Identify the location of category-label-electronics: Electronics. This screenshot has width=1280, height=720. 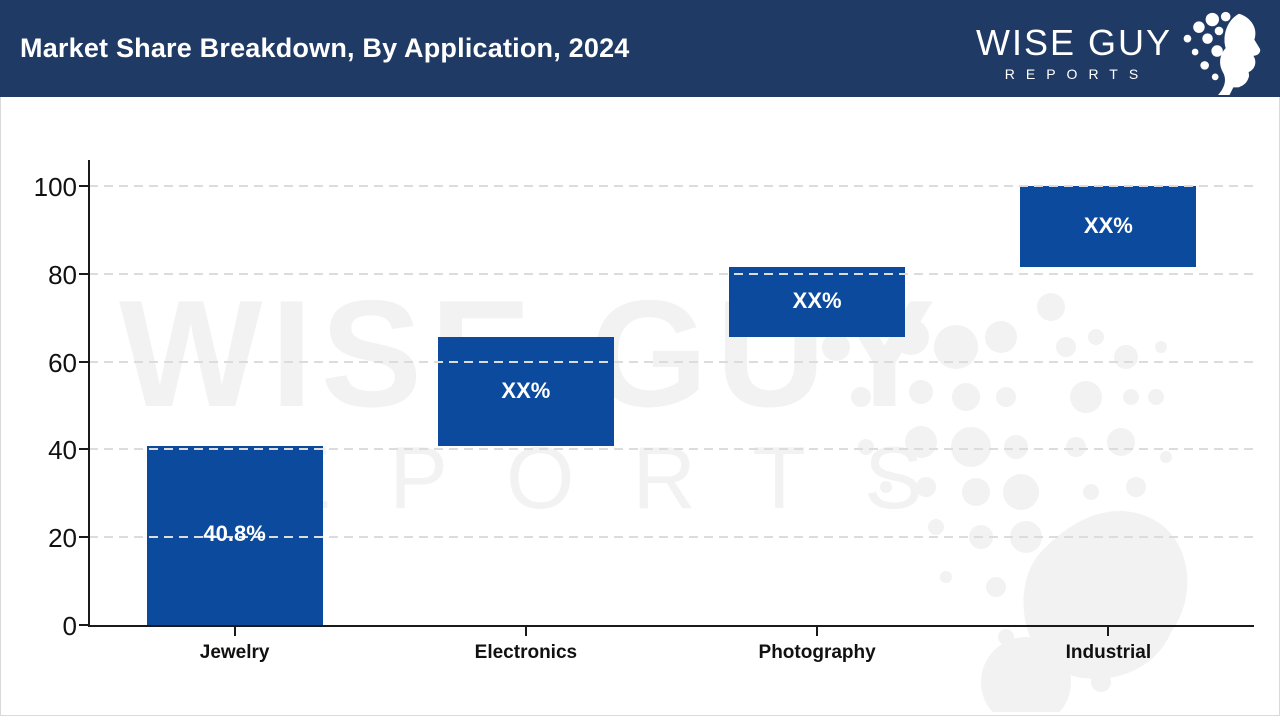
(526, 652).